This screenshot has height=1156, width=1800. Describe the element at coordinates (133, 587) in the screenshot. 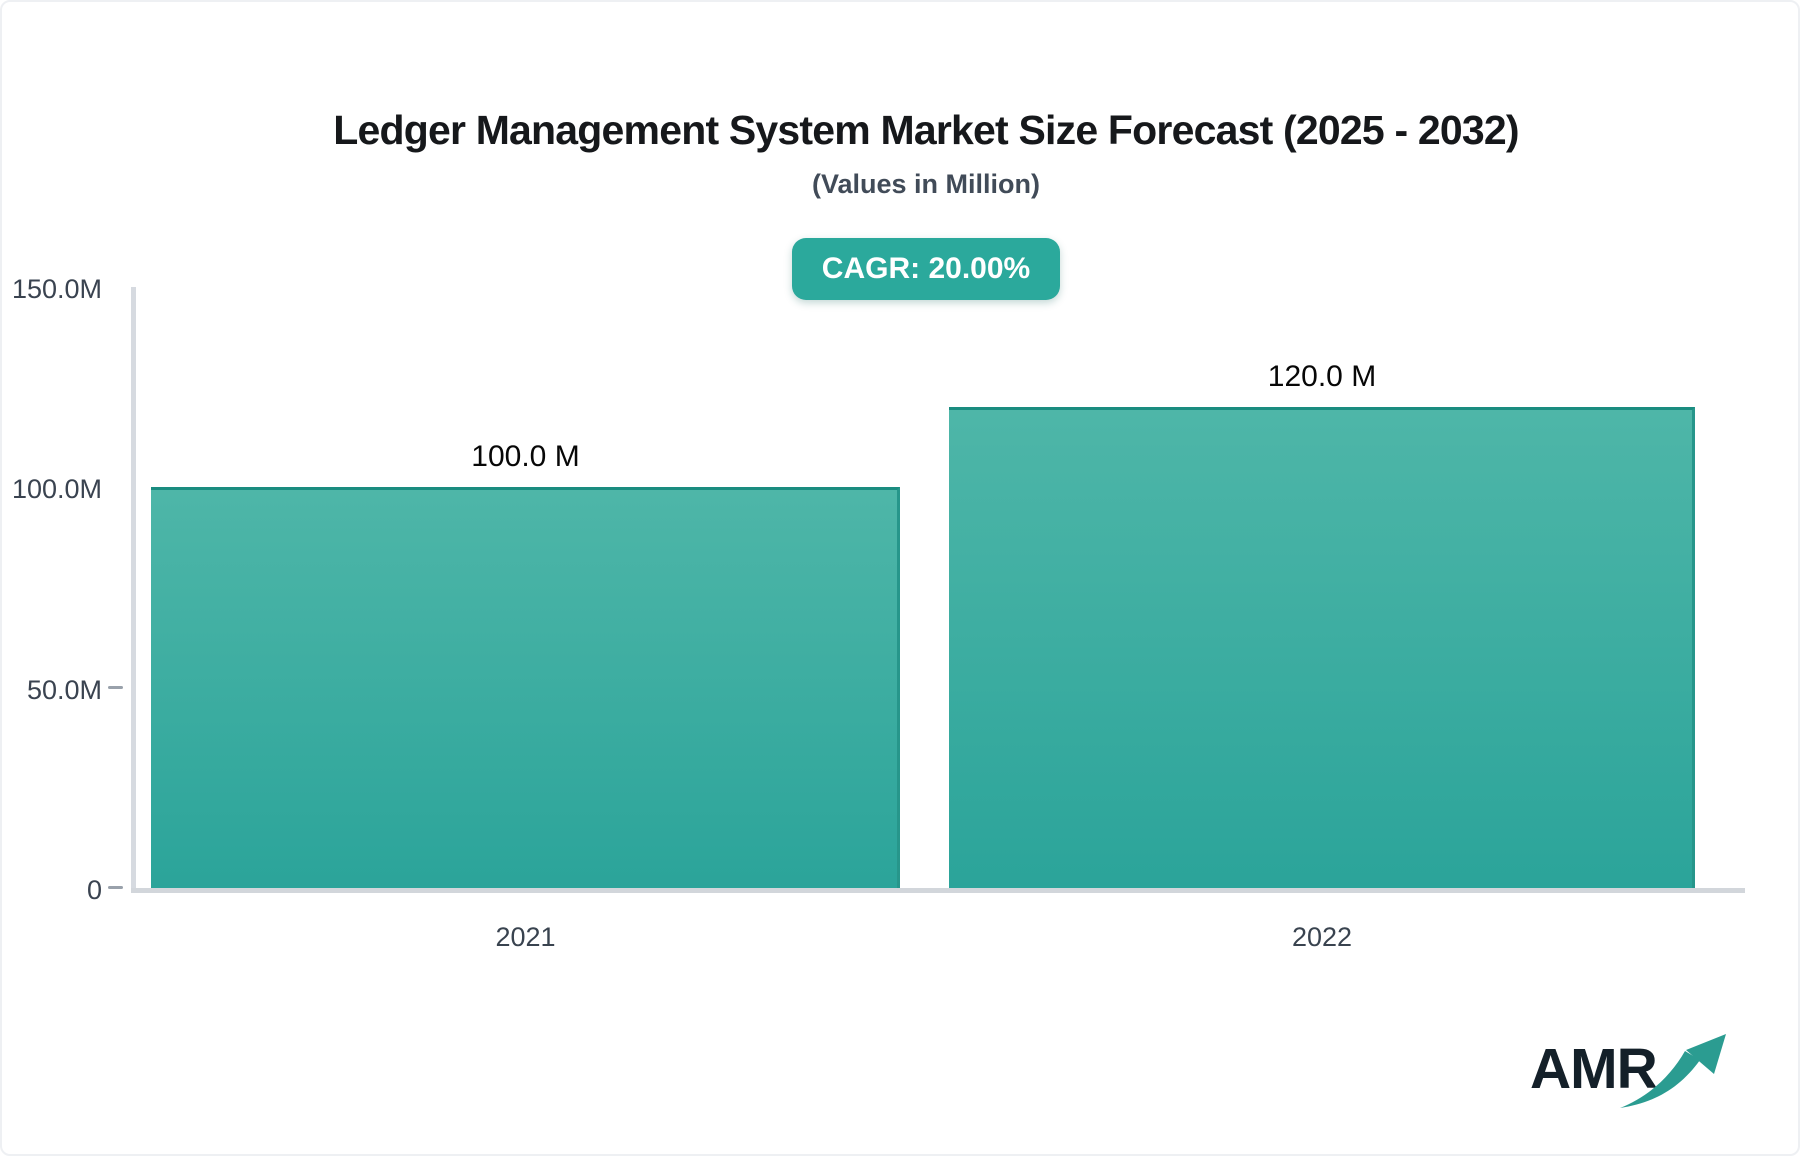

I see `y-axis-line` at that location.